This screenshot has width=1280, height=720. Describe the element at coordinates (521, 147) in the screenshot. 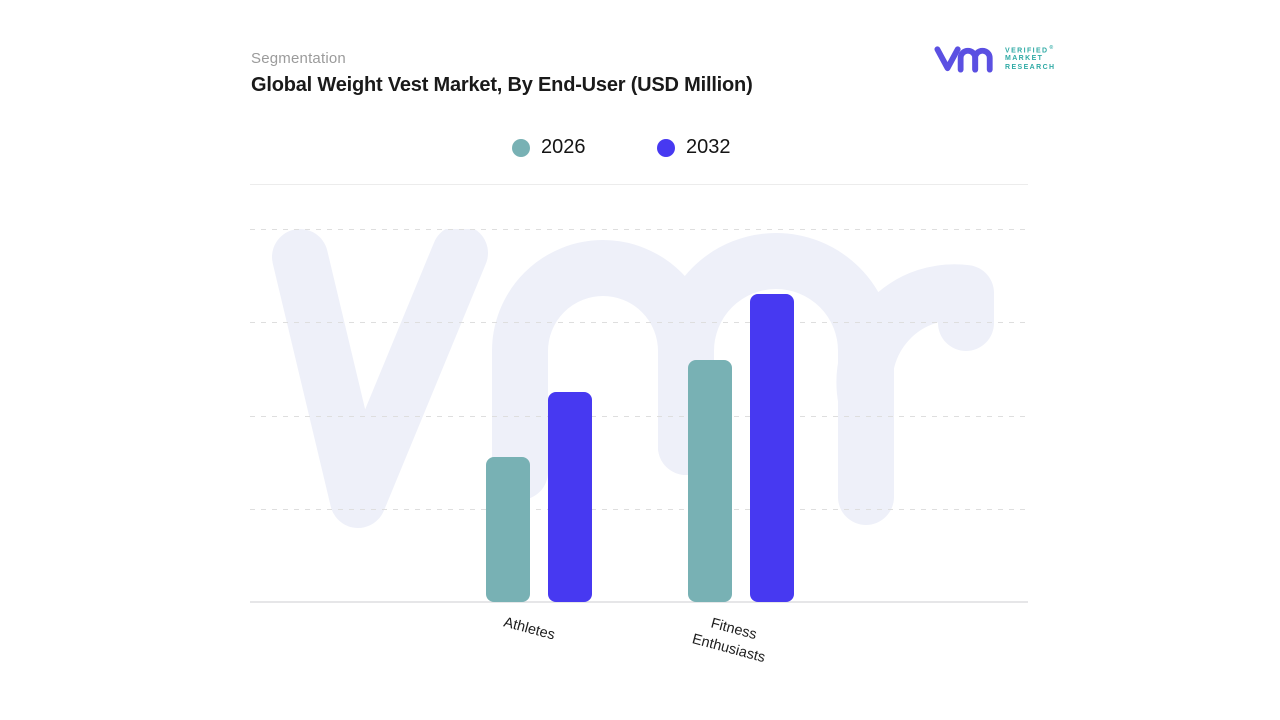

I see `legend-swatch-2026` at that location.